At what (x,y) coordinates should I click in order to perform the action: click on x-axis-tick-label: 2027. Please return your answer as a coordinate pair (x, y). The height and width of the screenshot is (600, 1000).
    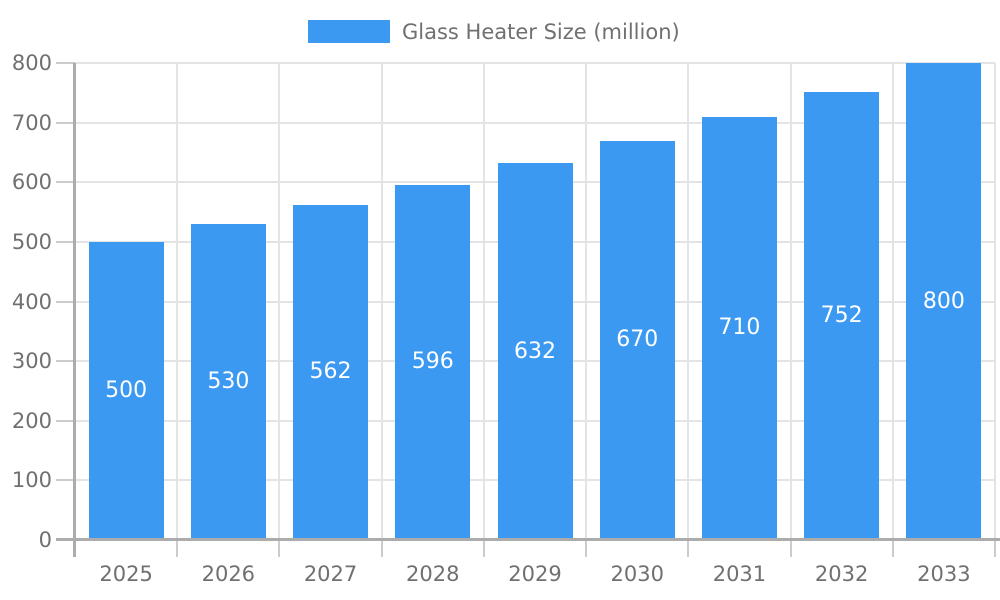
    Looking at the image, I should click on (330, 574).